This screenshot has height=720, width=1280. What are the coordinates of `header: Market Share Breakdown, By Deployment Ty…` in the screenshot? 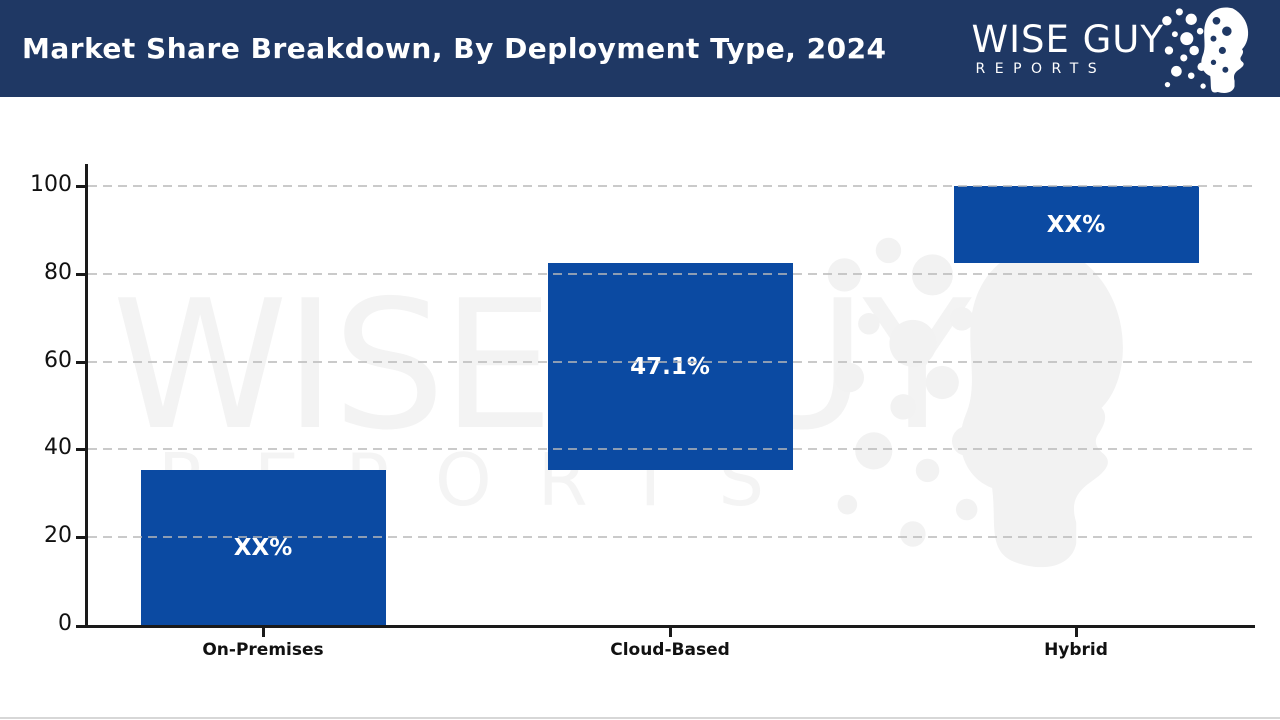 It's located at (640, 48).